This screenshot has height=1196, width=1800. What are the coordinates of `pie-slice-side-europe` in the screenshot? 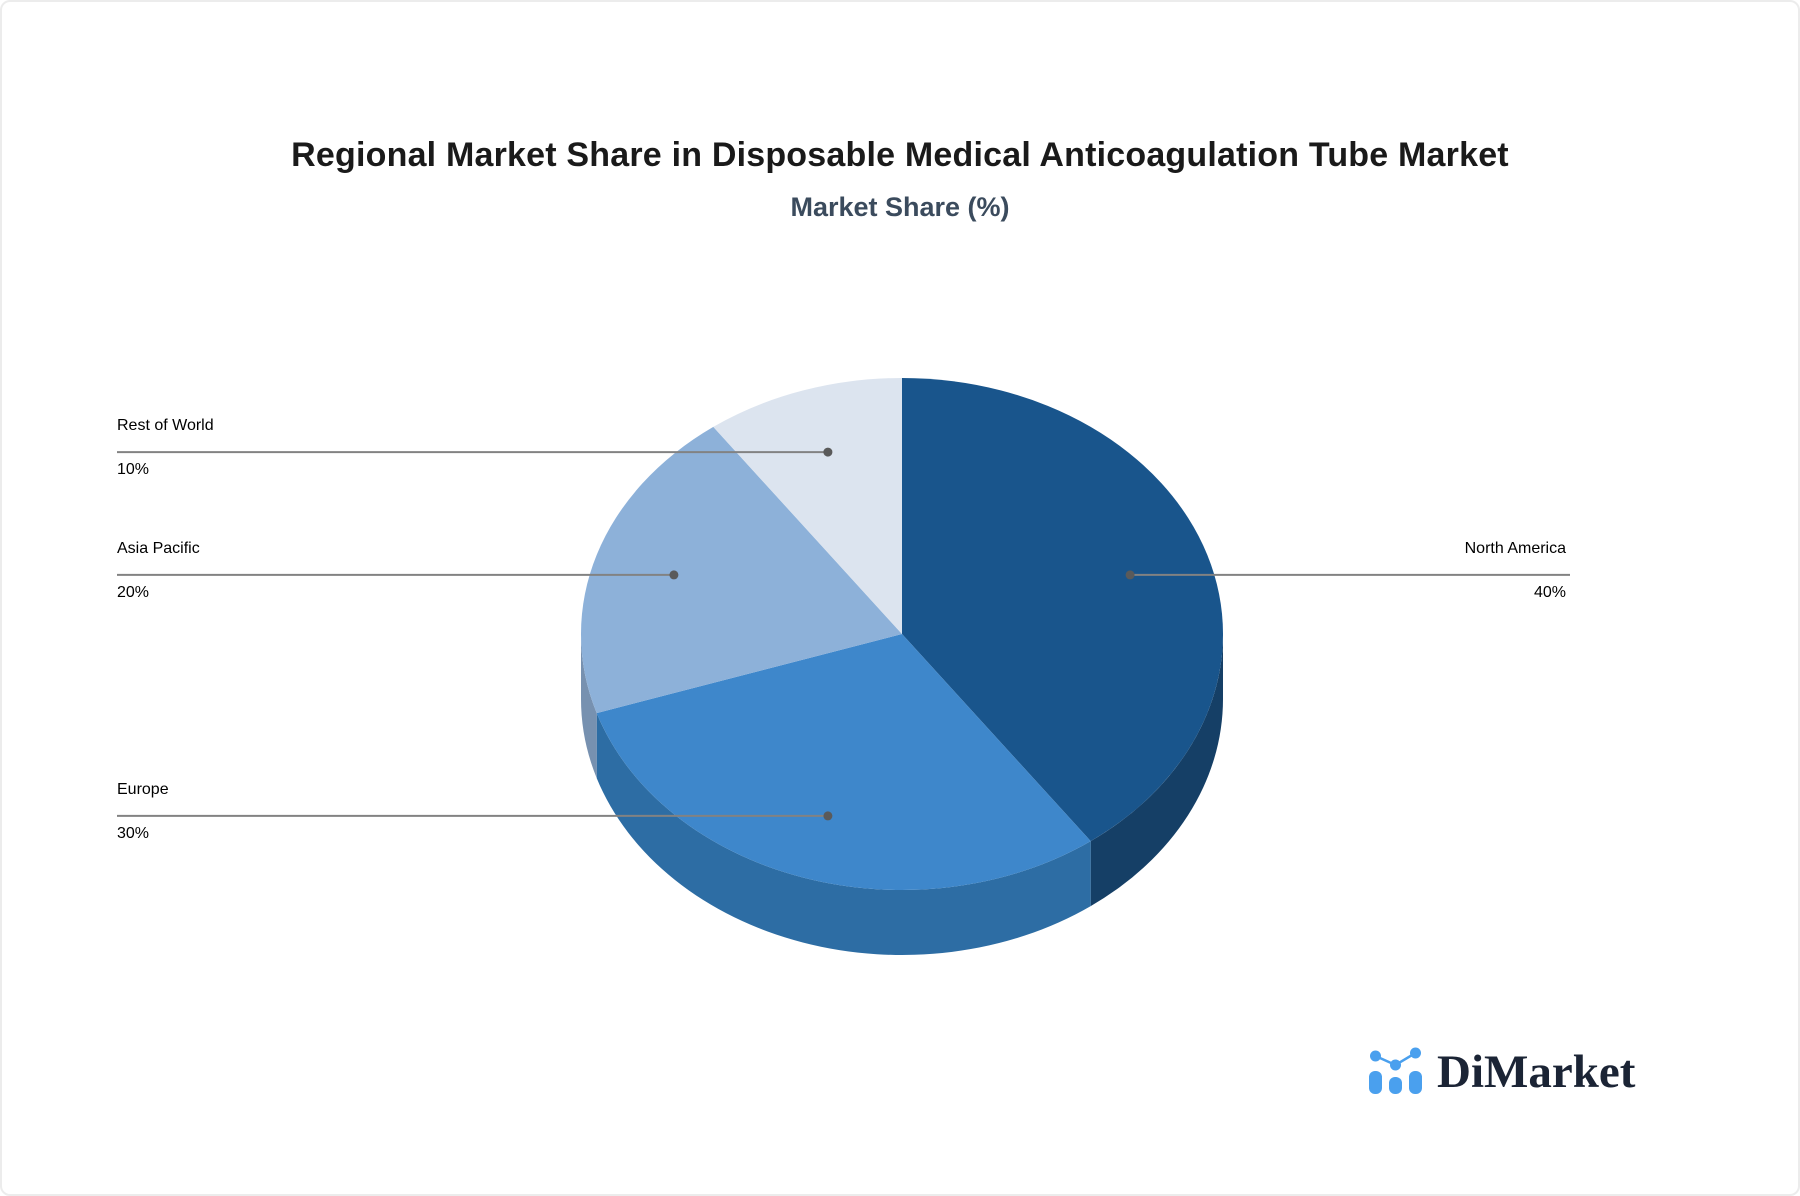 It's located at (843, 834).